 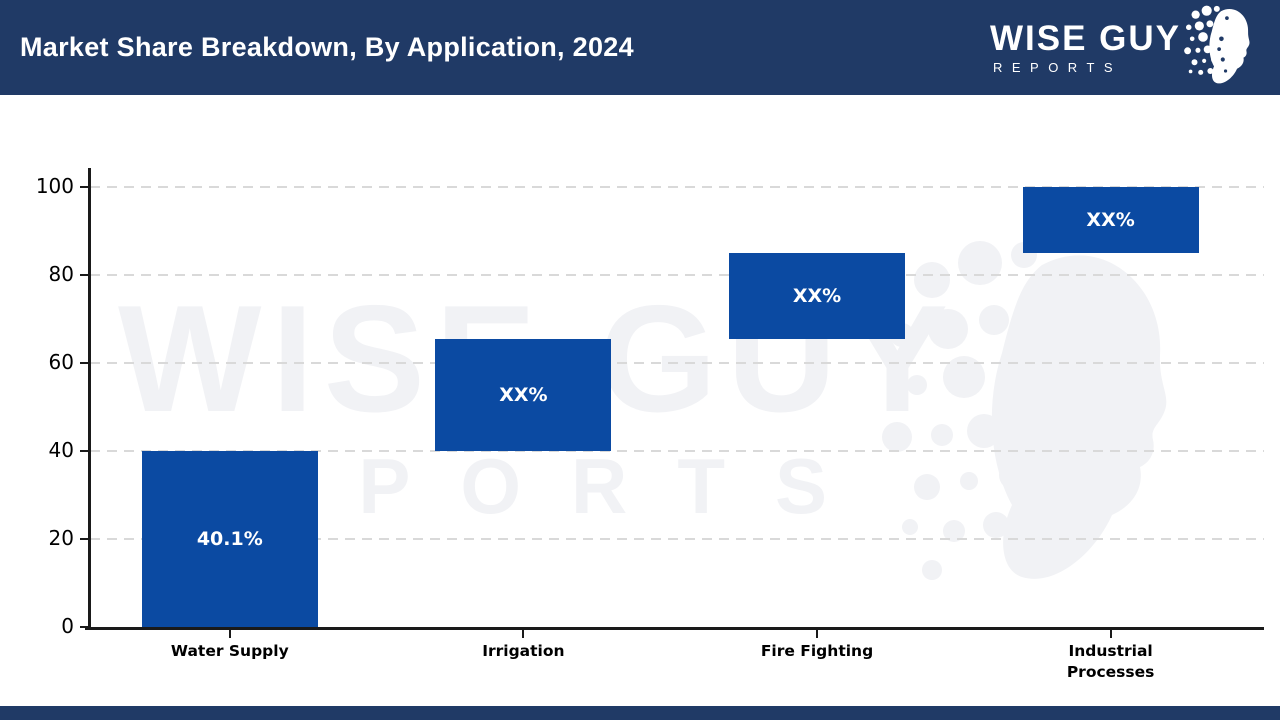 What do you see at coordinates (61, 274) in the screenshot?
I see `y-tick-label: 80` at bounding box center [61, 274].